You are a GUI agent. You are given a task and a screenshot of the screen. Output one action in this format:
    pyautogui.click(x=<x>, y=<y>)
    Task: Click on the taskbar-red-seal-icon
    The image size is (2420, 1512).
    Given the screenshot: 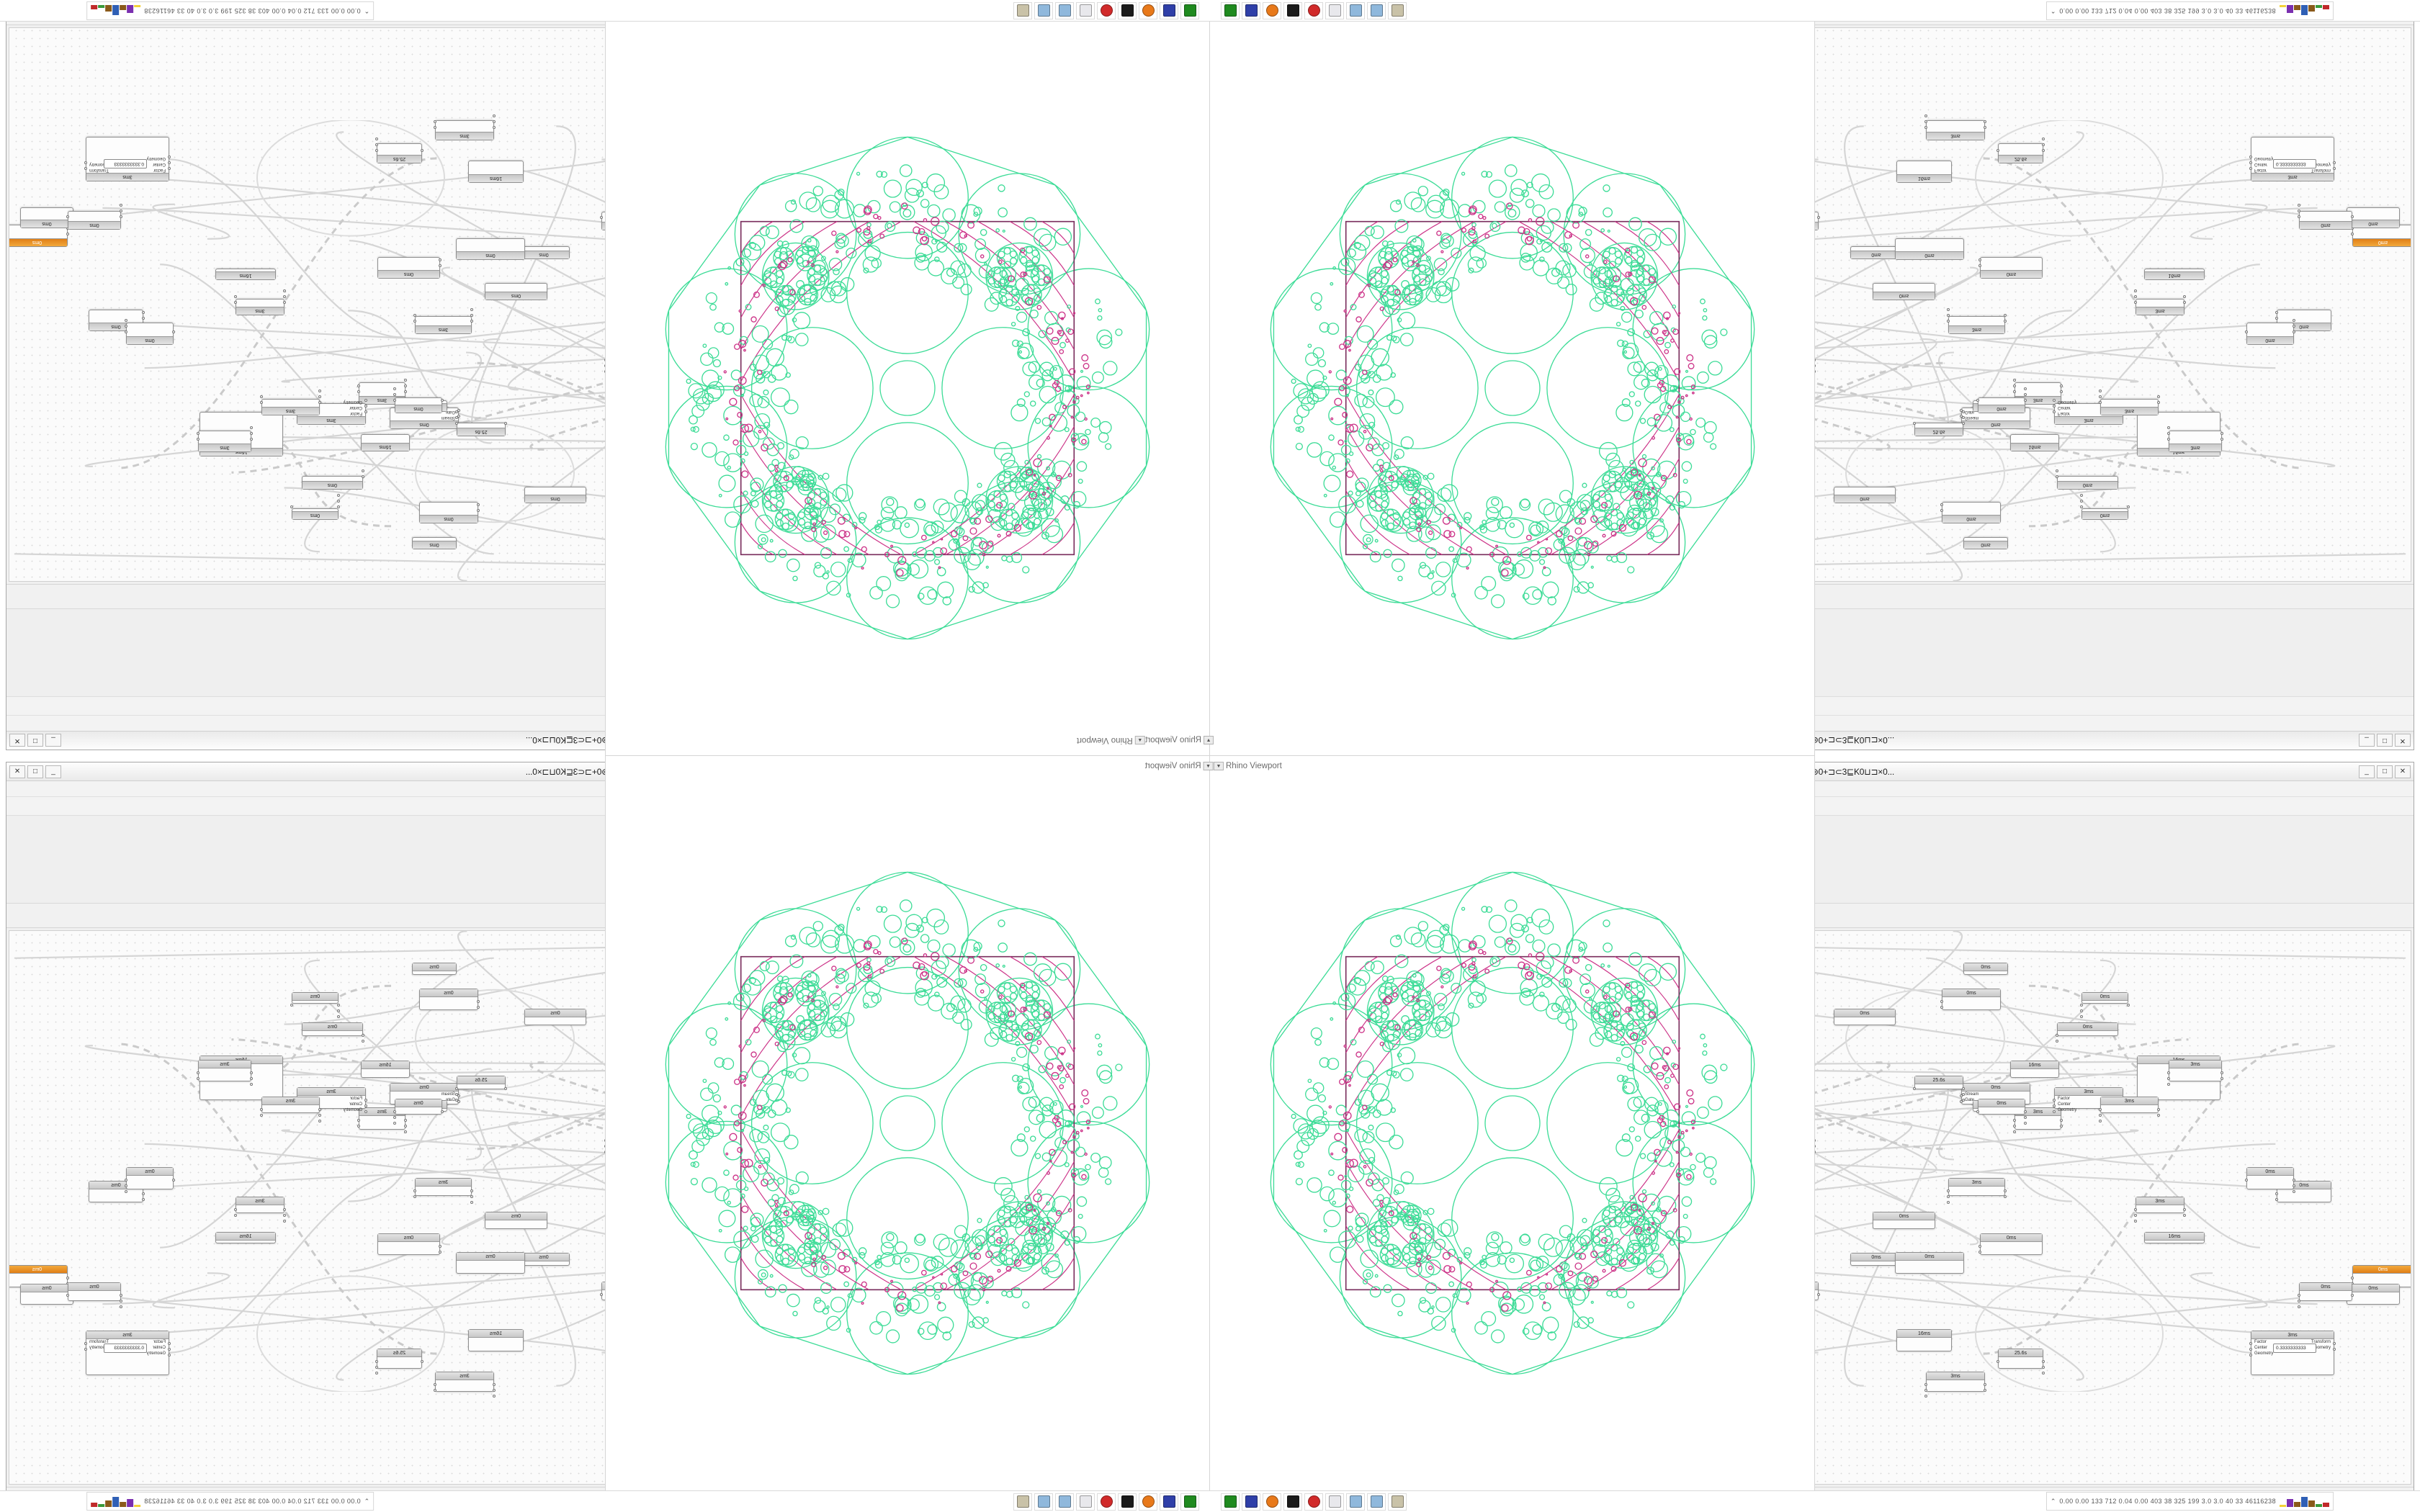 What is the action you would take?
    pyautogui.click(x=1106, y=10)
    